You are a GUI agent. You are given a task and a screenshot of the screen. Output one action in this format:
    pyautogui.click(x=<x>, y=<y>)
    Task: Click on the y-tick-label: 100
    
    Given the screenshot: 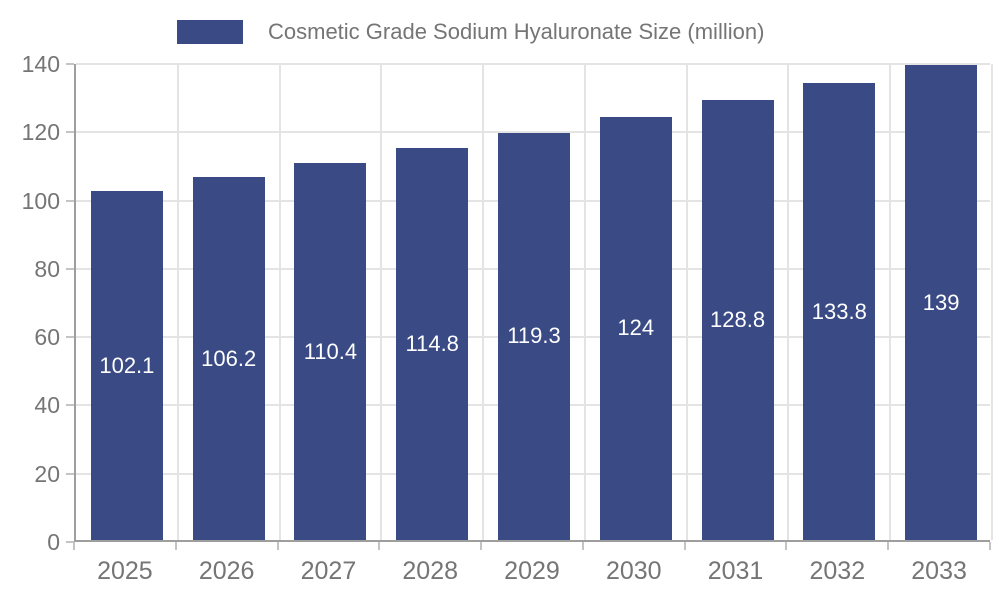 What is the action you would take?
    pyautogui.click(x=40, y=200)
    